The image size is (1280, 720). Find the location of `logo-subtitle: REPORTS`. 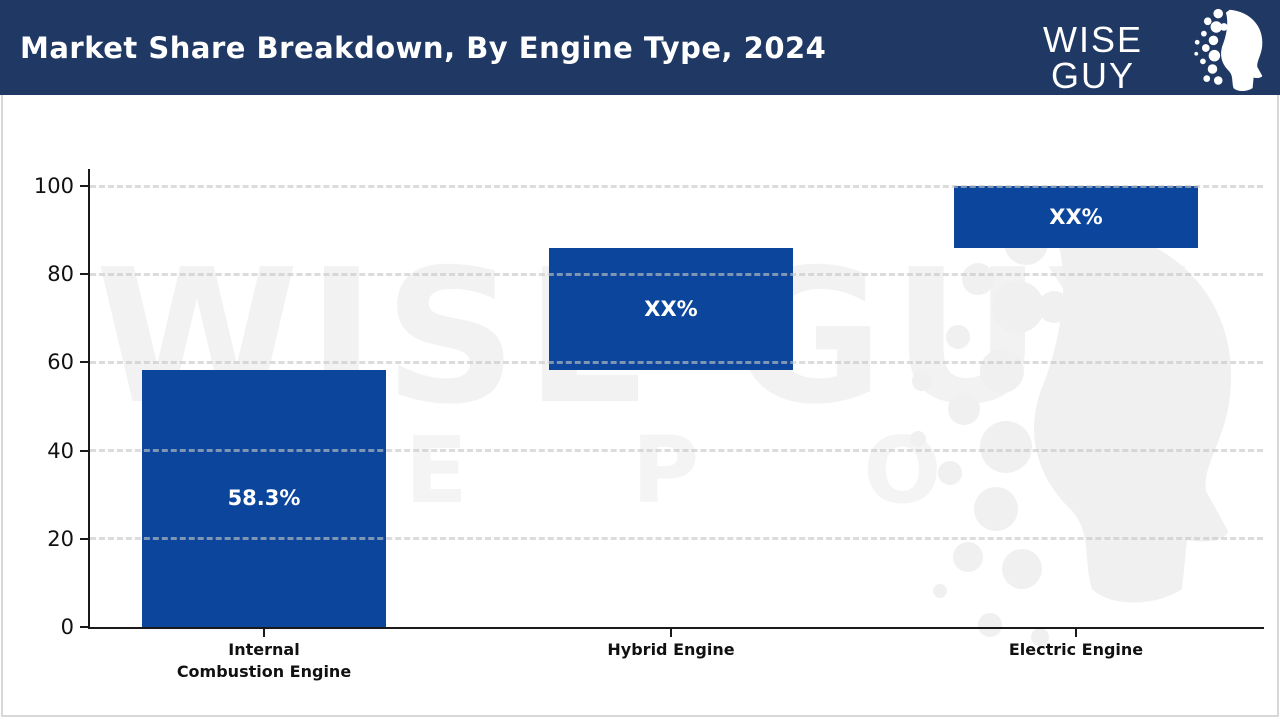

logo-subtitle: REPORTS is located at coordinates (1095, 105).